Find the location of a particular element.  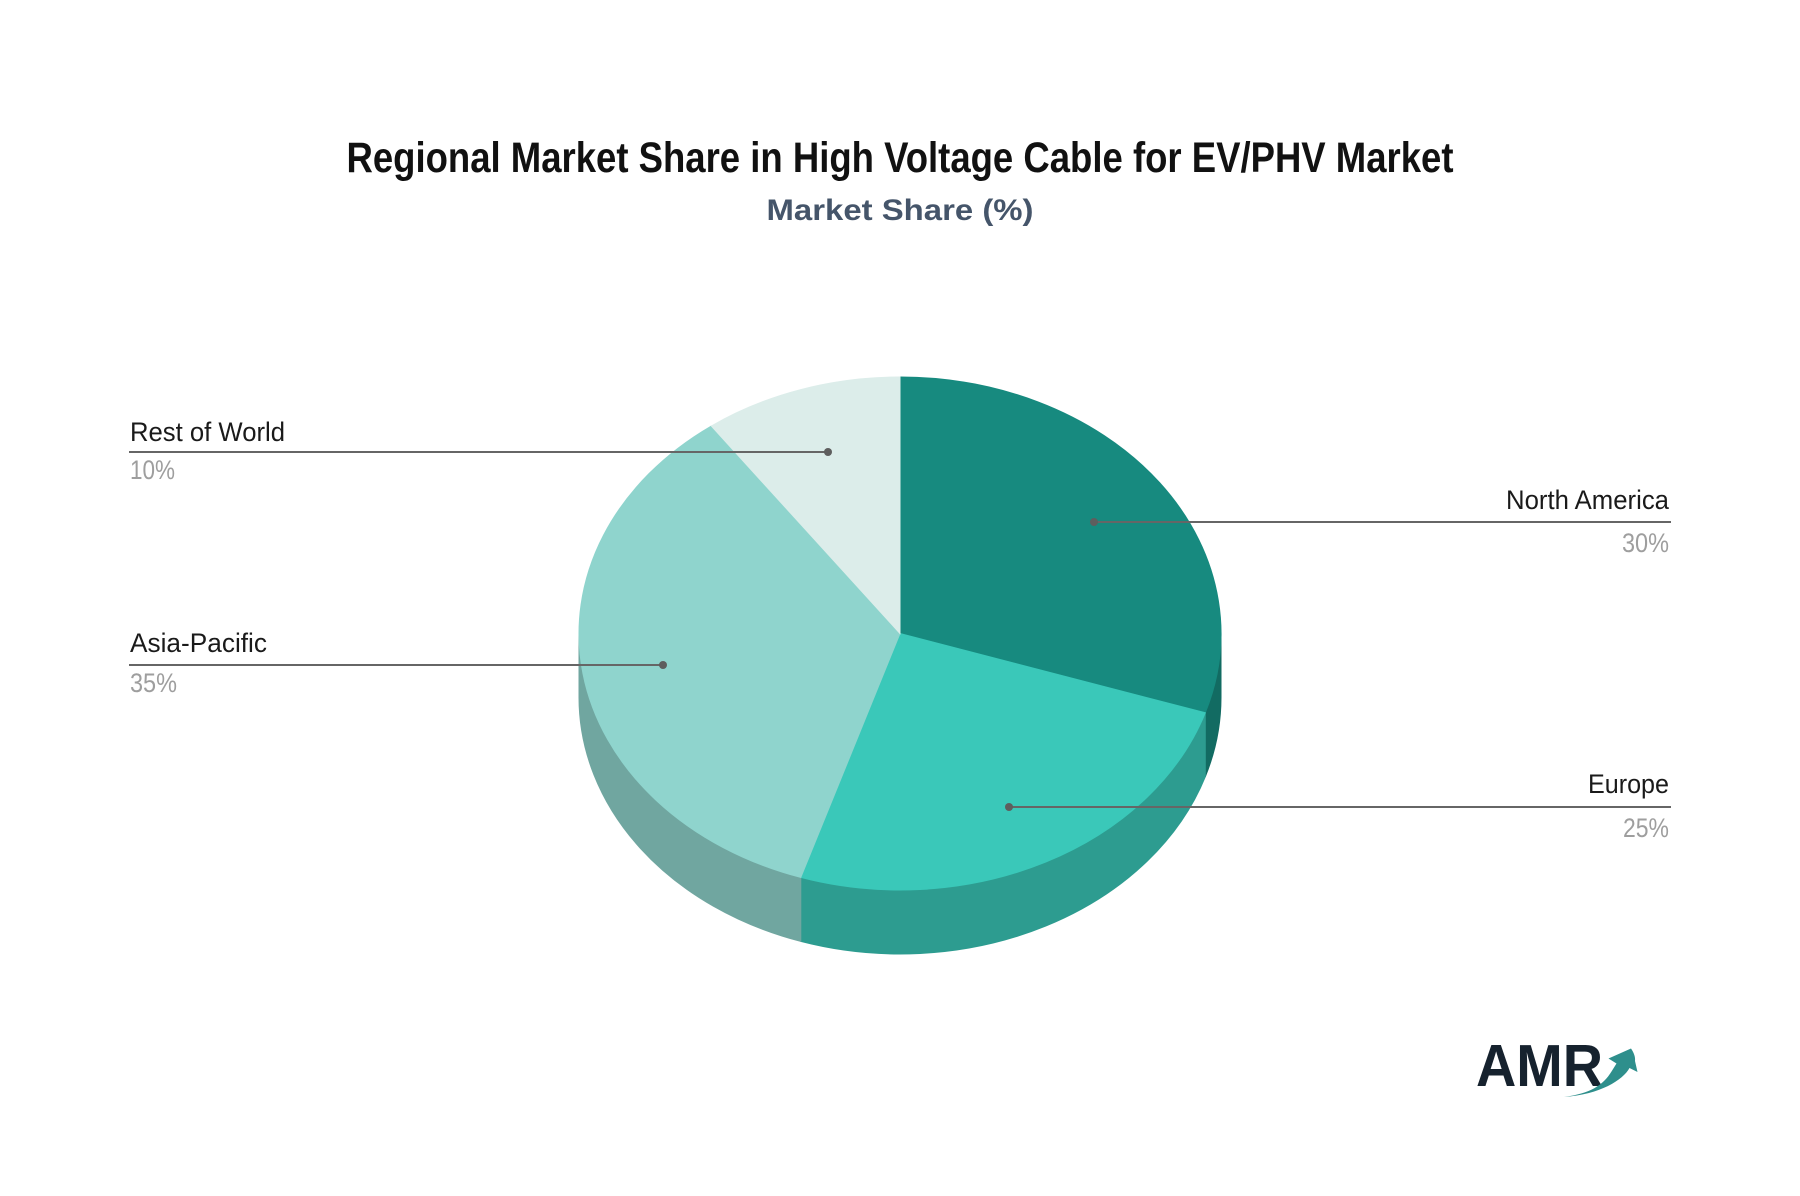

svg-text: Rest of World is located at coordinates (207, 432).